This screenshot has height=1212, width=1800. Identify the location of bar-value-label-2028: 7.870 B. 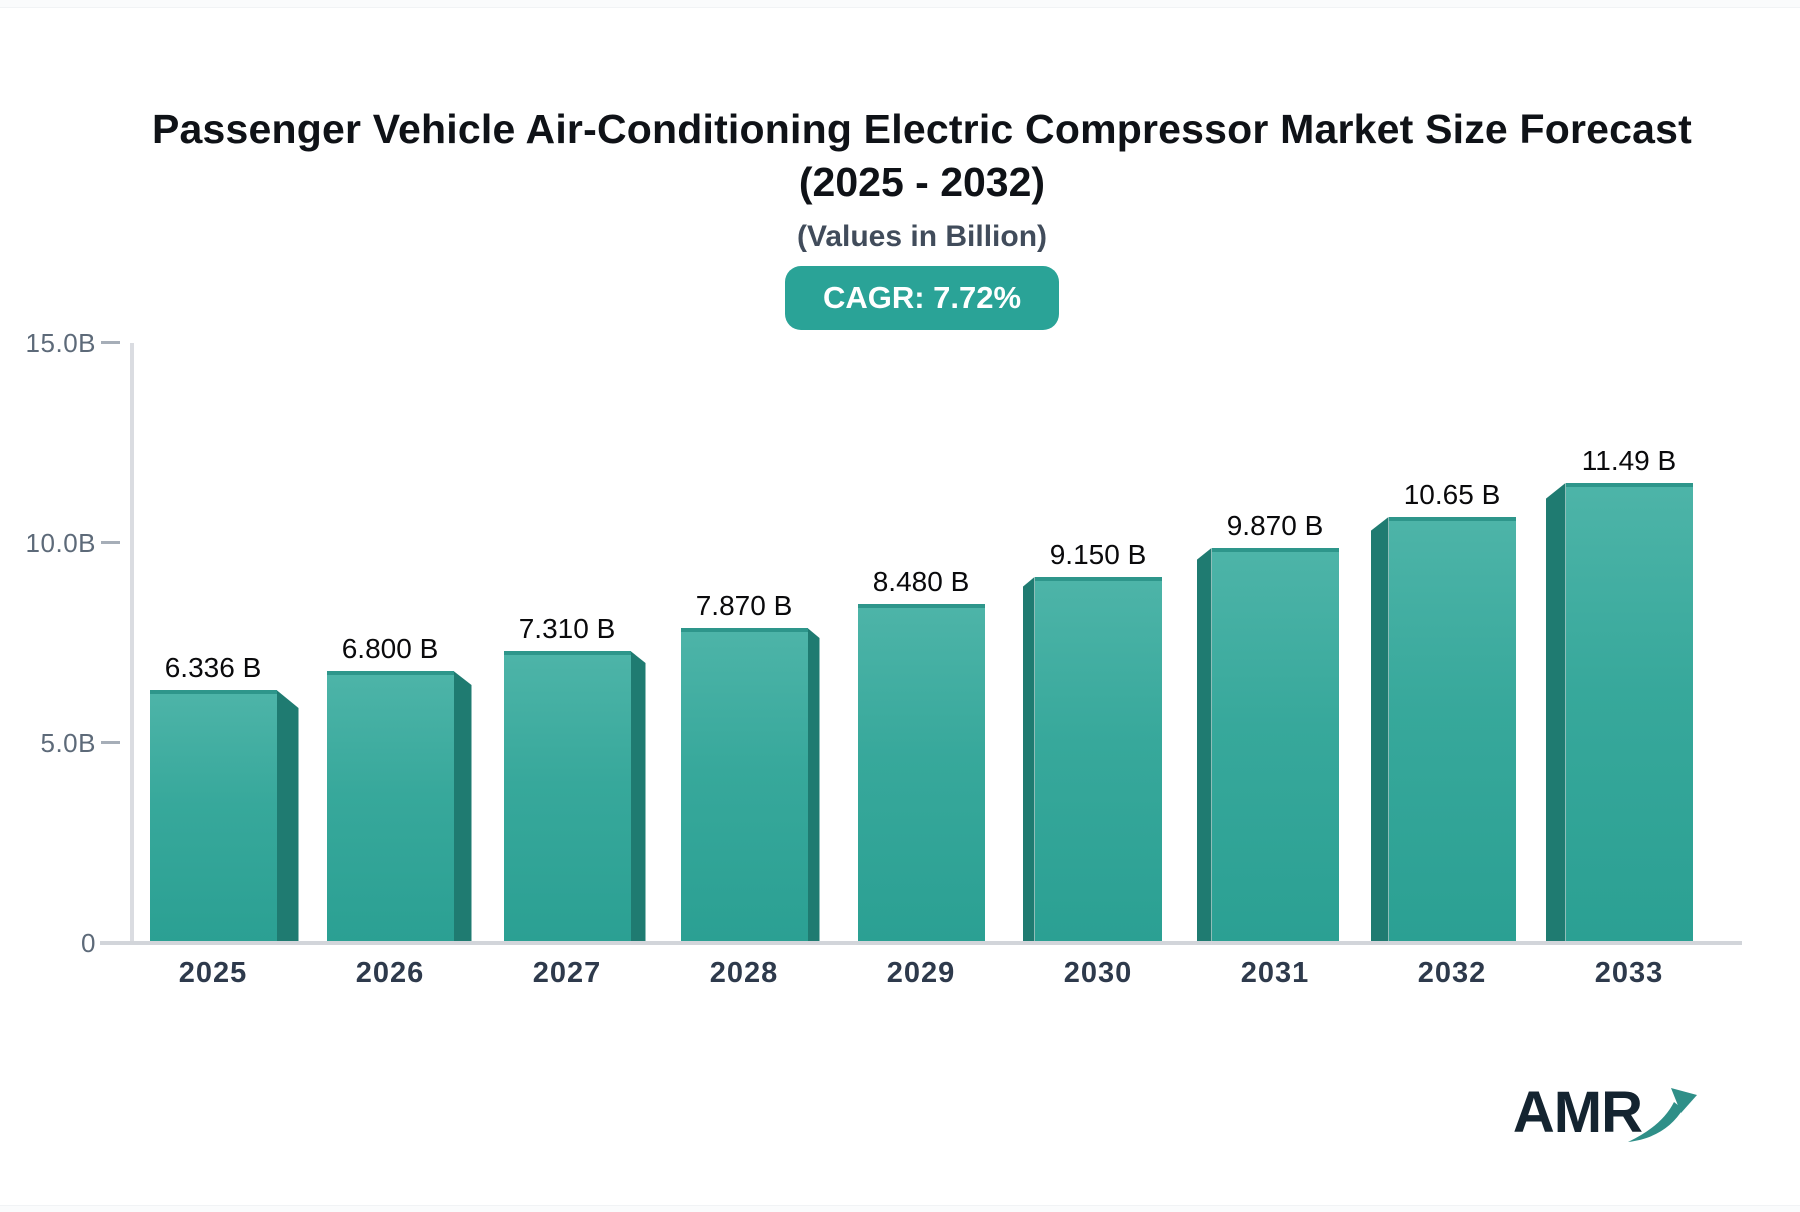
(744, 605).